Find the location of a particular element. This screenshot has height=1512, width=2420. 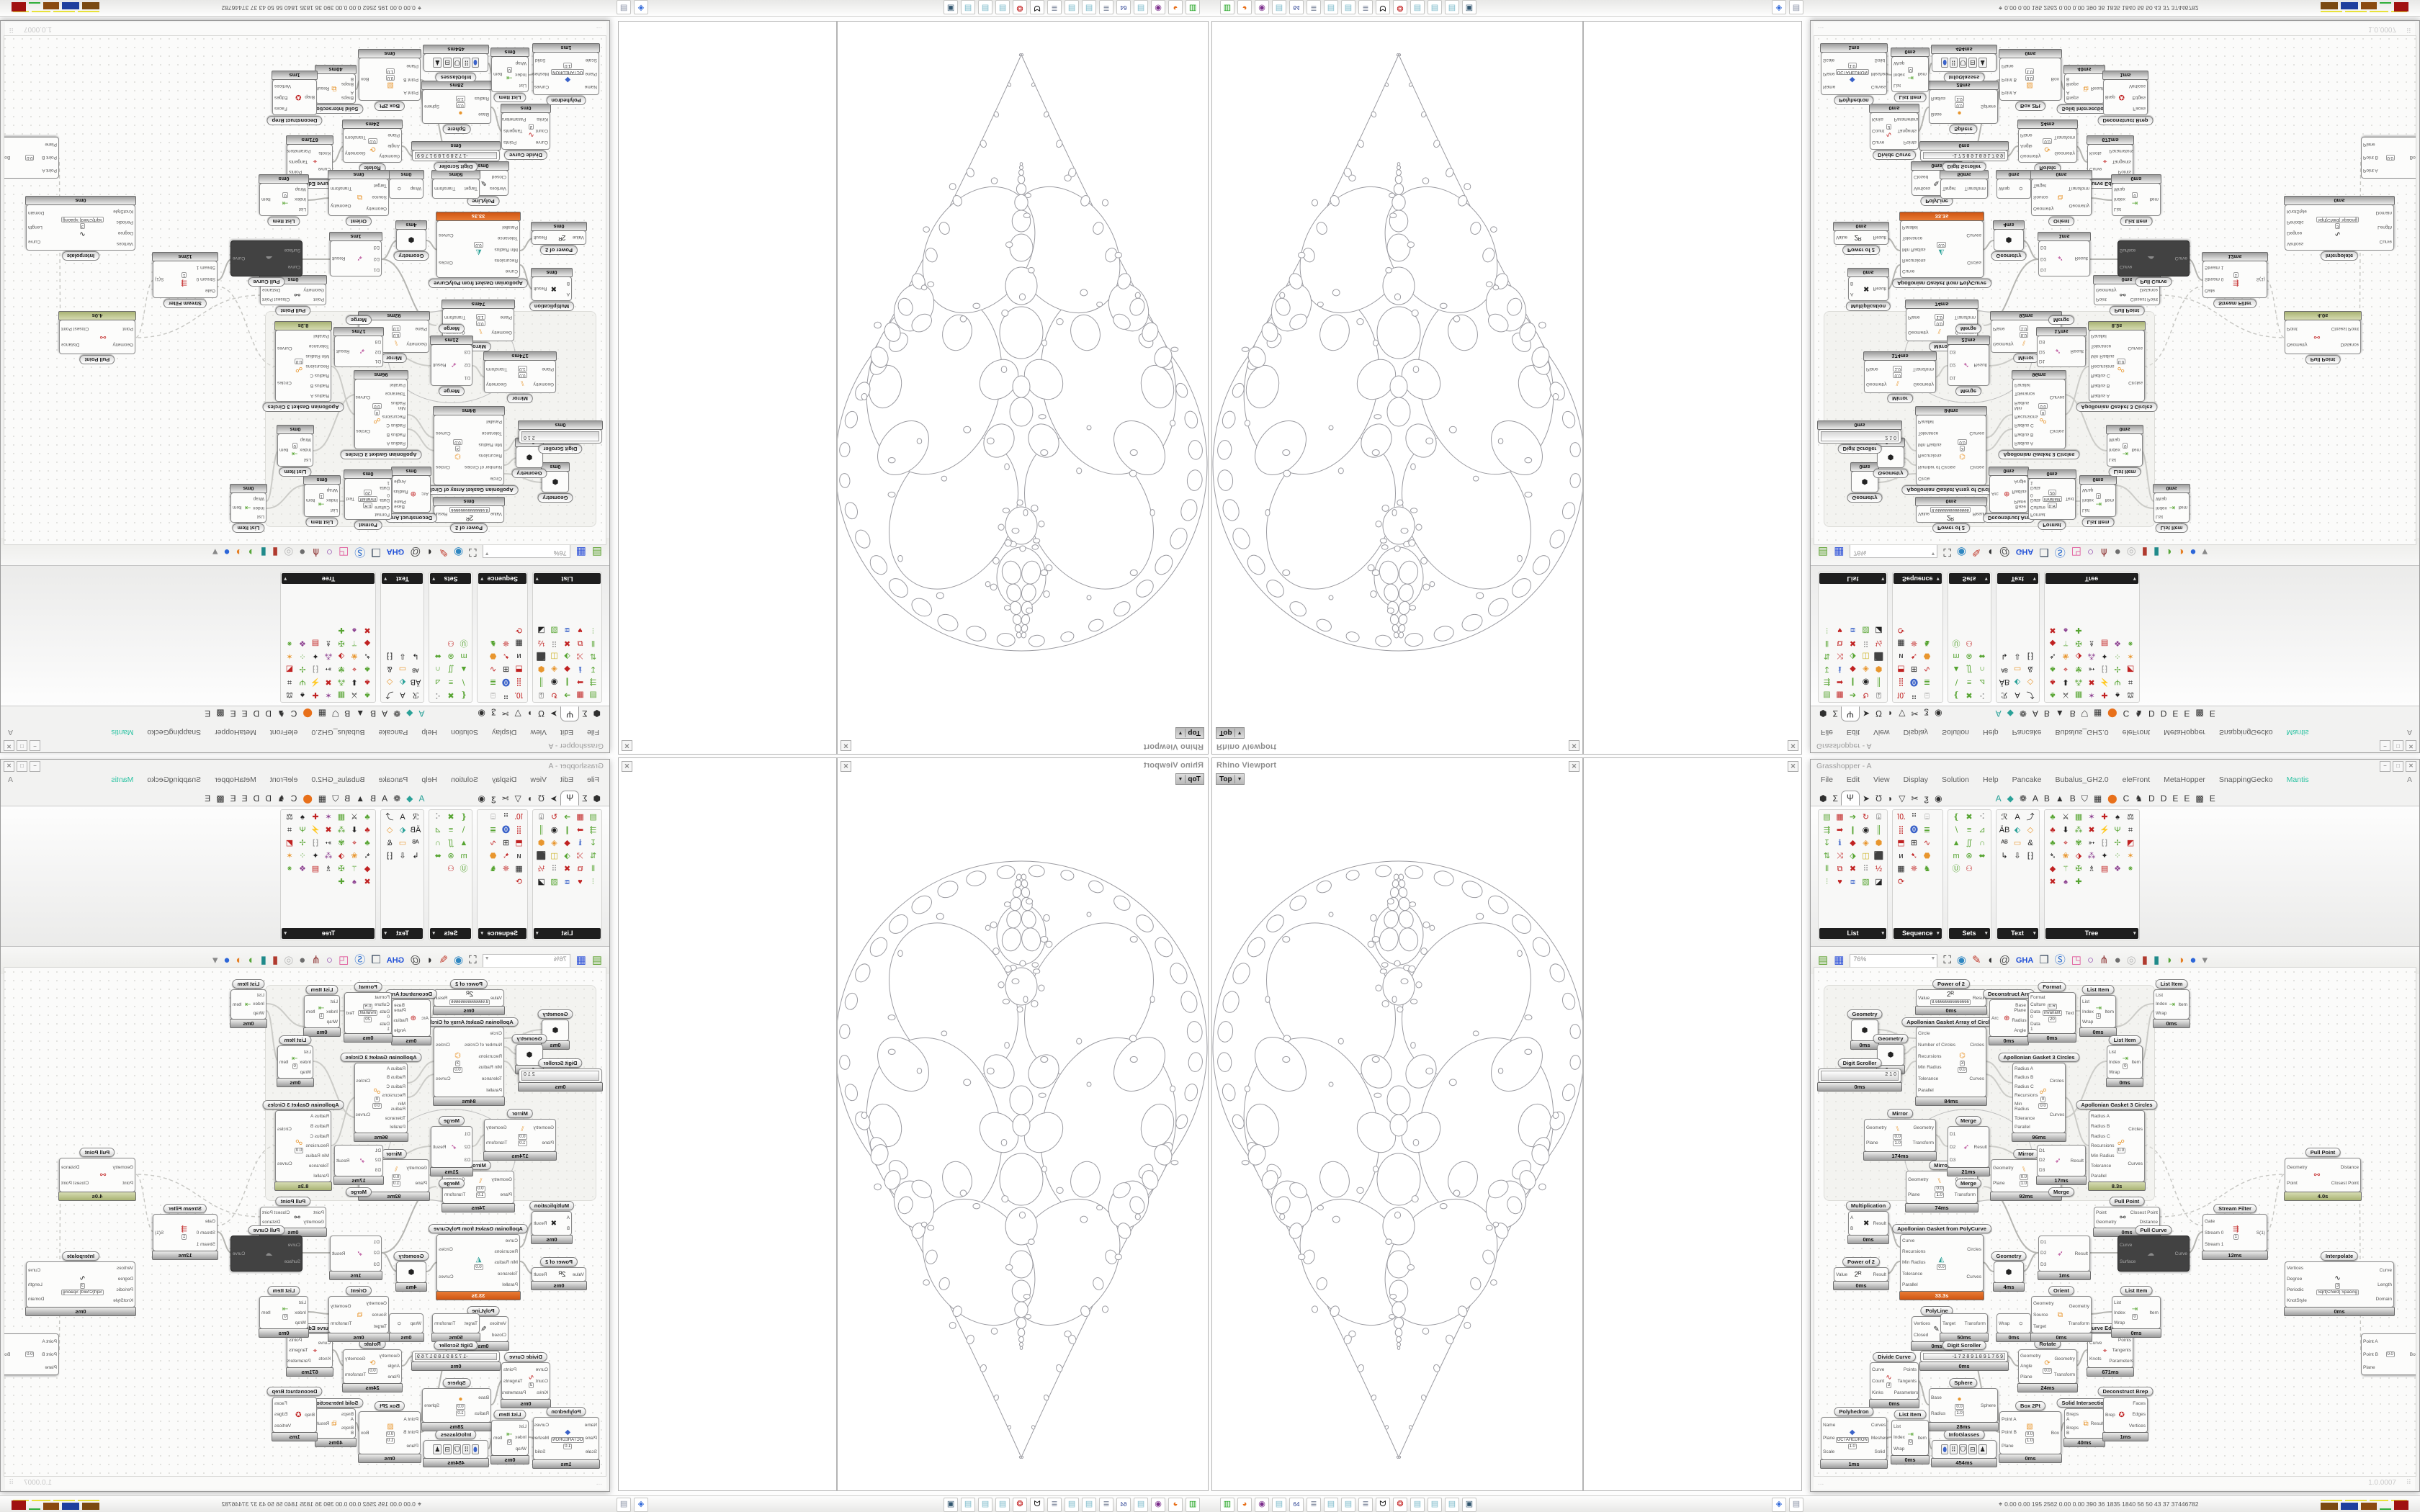

node-input-param: Point A is located at coordinates (2009, 93).